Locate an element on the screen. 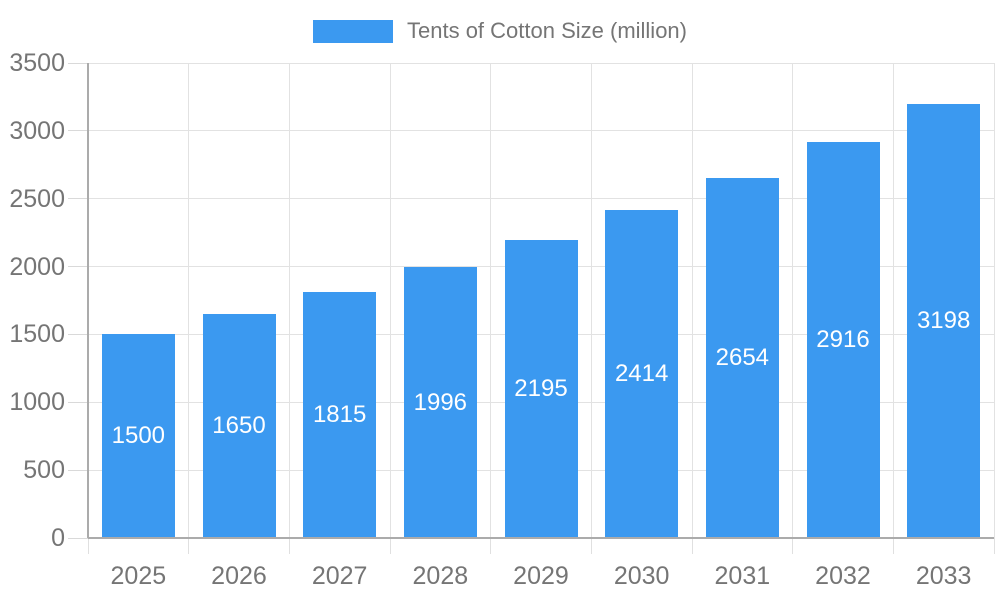  x-axis-tick-label: 2033 is located at coordinates (943, 576).